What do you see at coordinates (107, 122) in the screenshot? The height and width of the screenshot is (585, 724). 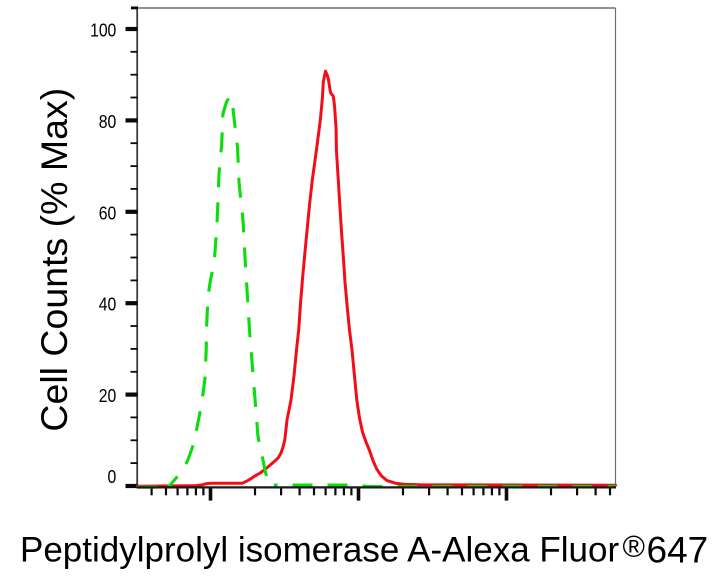 I see `svg-text: 80` at bounding box center [107, 122].